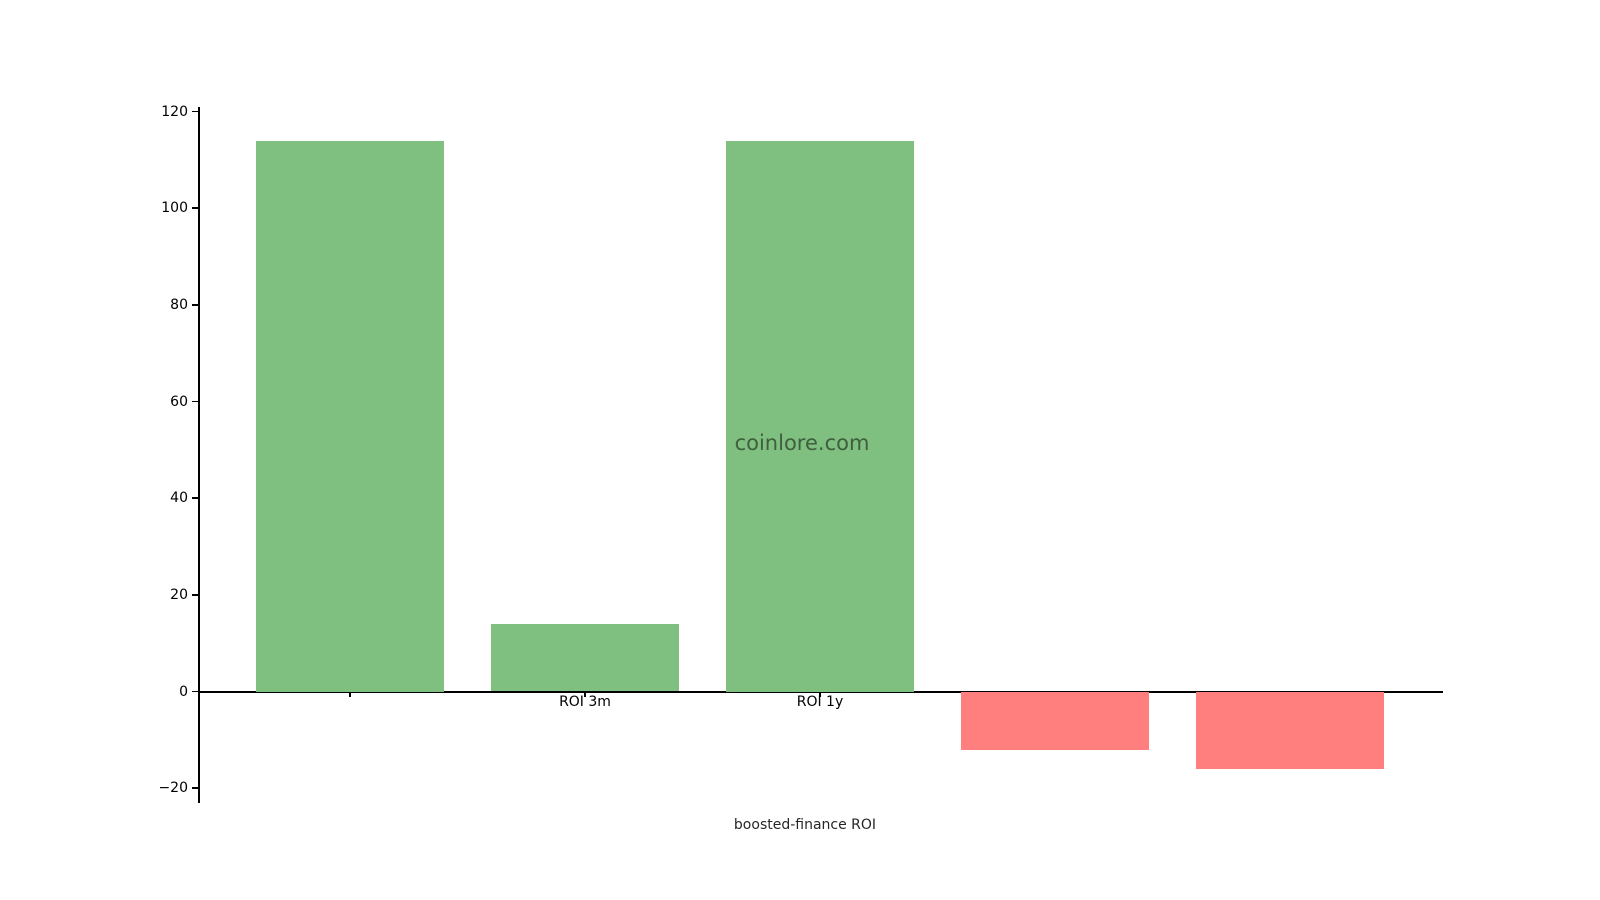  What do you see at coordinates (820, 702) in the screenshot?
I see `x-tick-label: ROI 1y` at bounding box center [820, 702].